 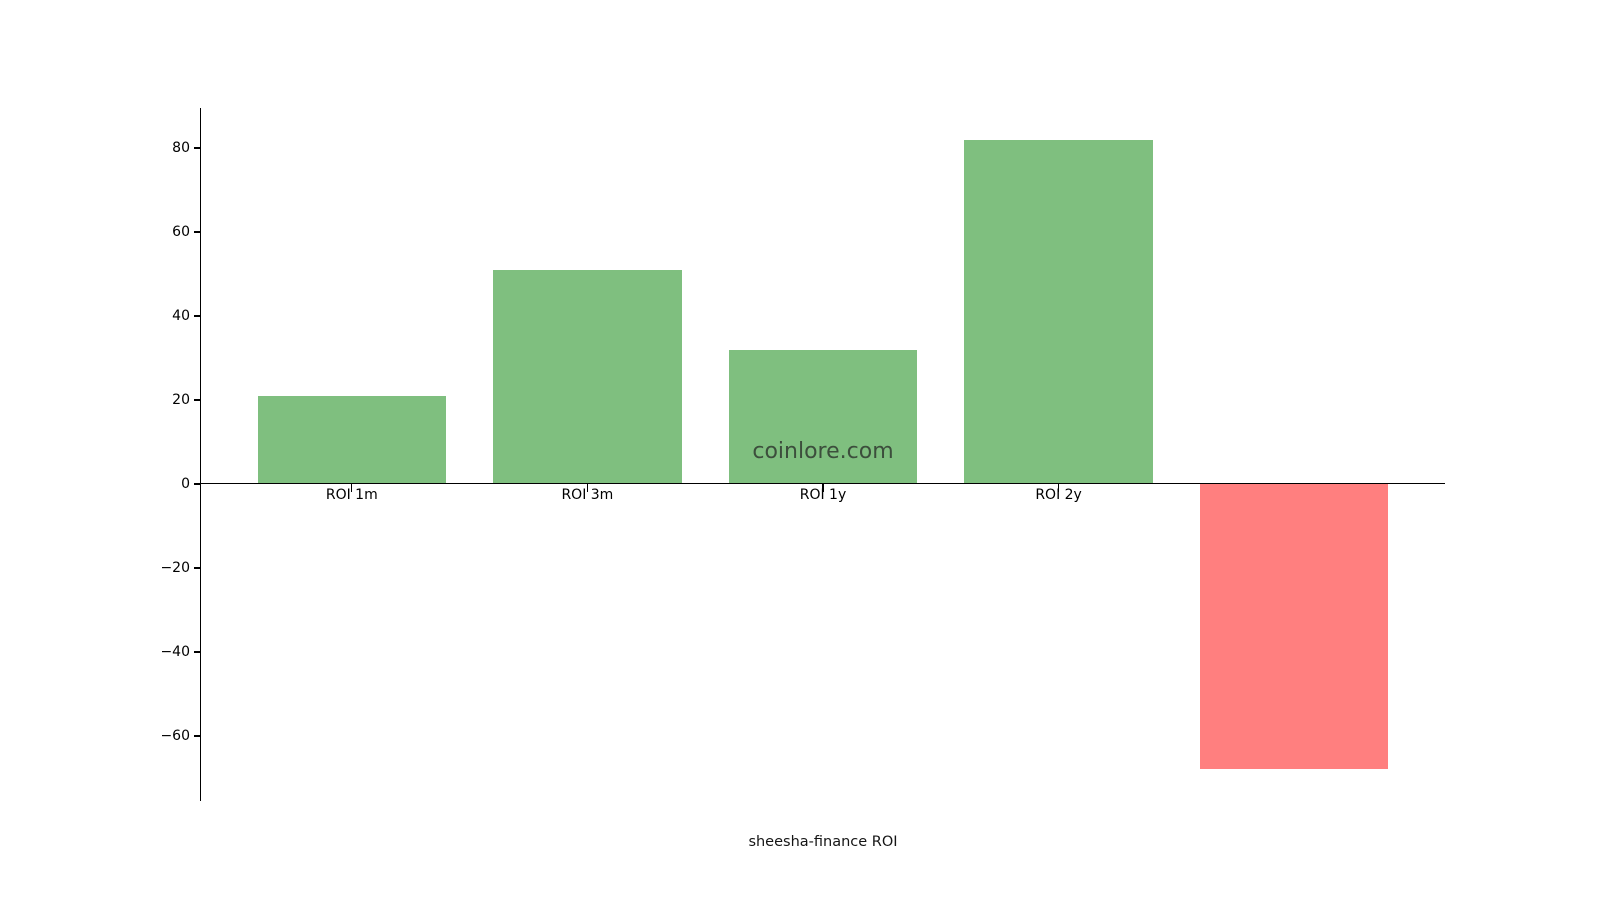 I want to click on bar-roi-1y, so click(x=823, y=416).